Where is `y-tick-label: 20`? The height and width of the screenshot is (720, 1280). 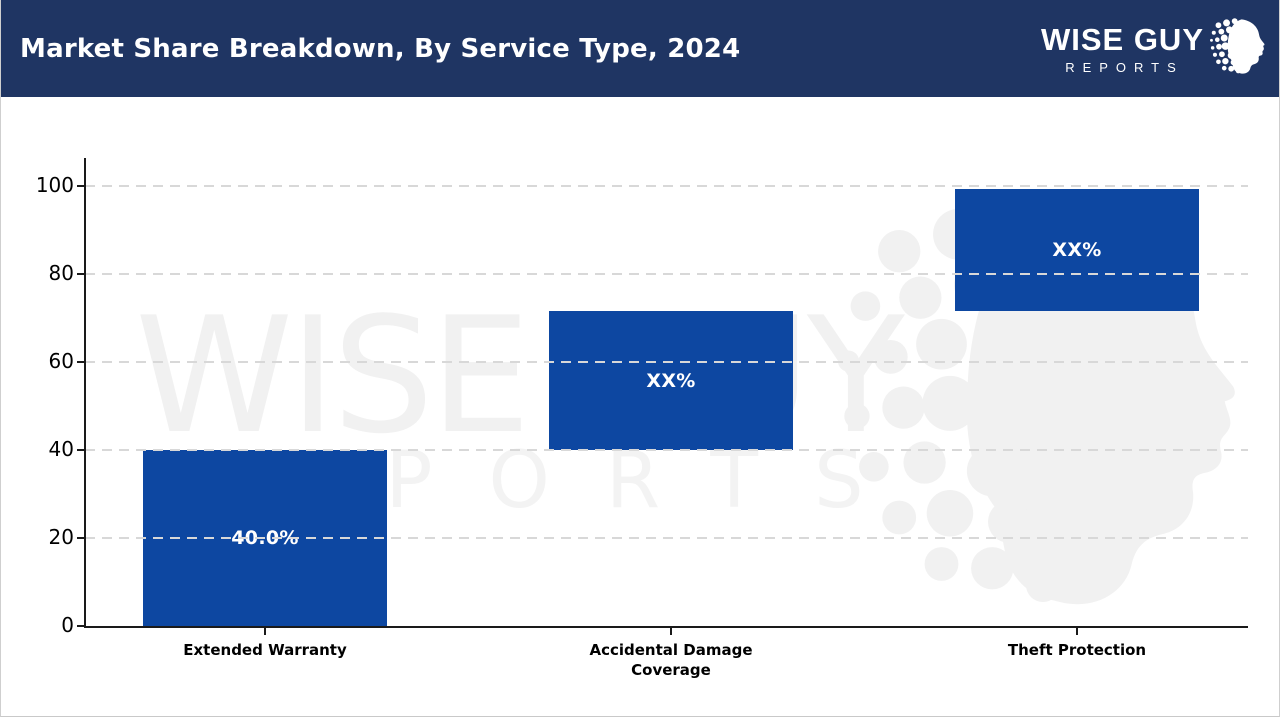 y-tick-label: 20 is located at coordinates (61, 537).